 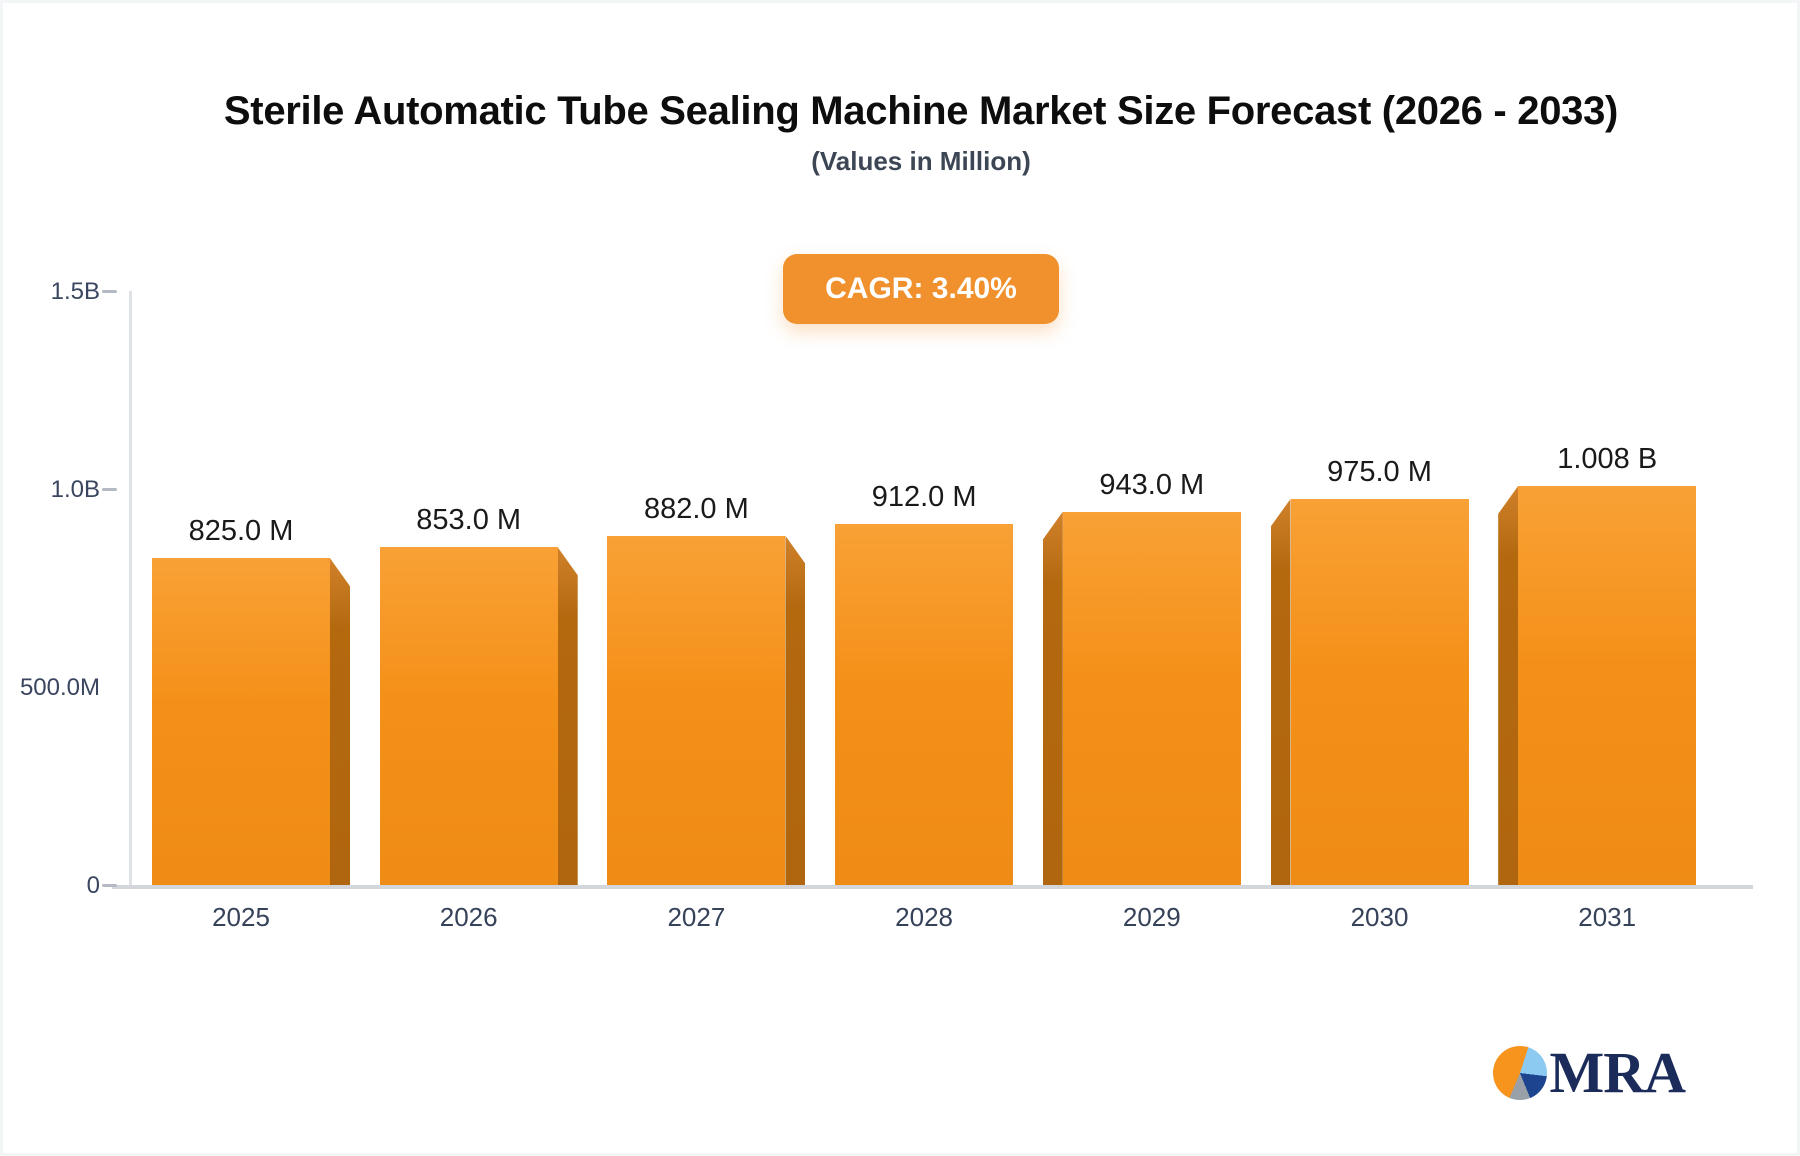 I want to click on bar-value-label-2028: 912.0 M, so click(x=924, y=496).